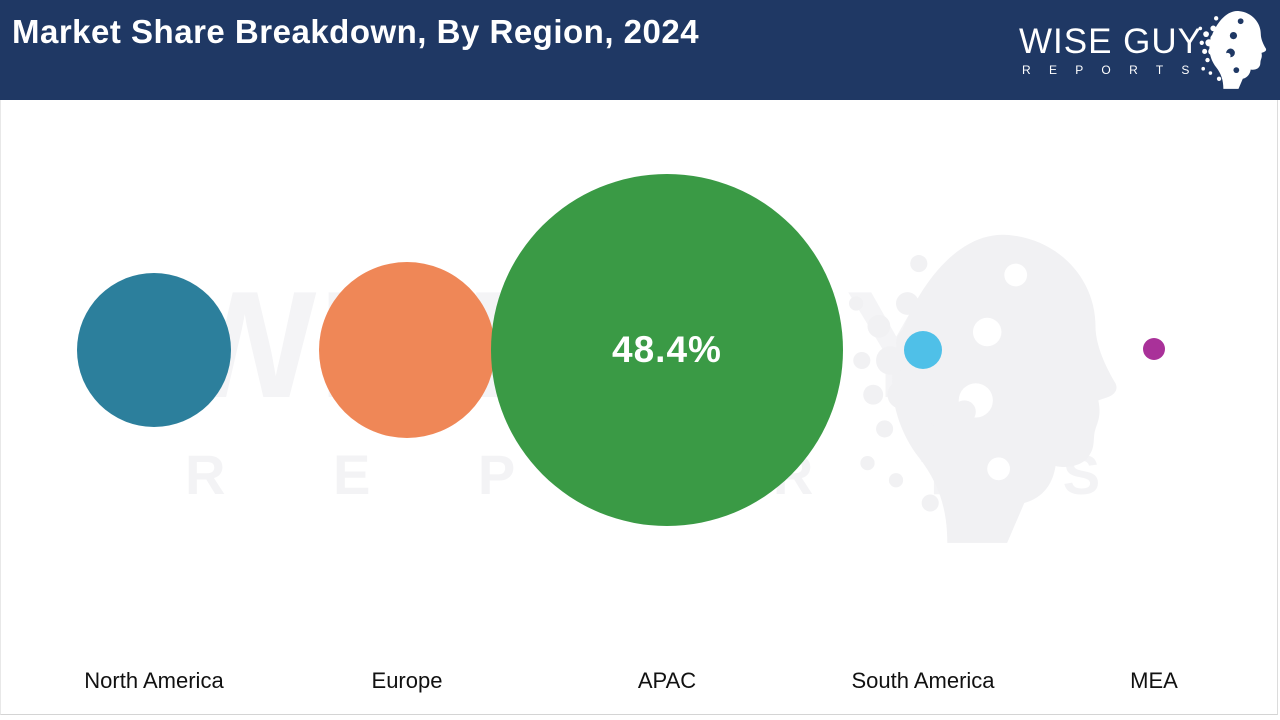 This screenshot has height=720, width=1280. What do you see at coordinates (1154, 680) in the screenshot?
I see `category-label-mea: MEA` at bounding box center [1154, 680].